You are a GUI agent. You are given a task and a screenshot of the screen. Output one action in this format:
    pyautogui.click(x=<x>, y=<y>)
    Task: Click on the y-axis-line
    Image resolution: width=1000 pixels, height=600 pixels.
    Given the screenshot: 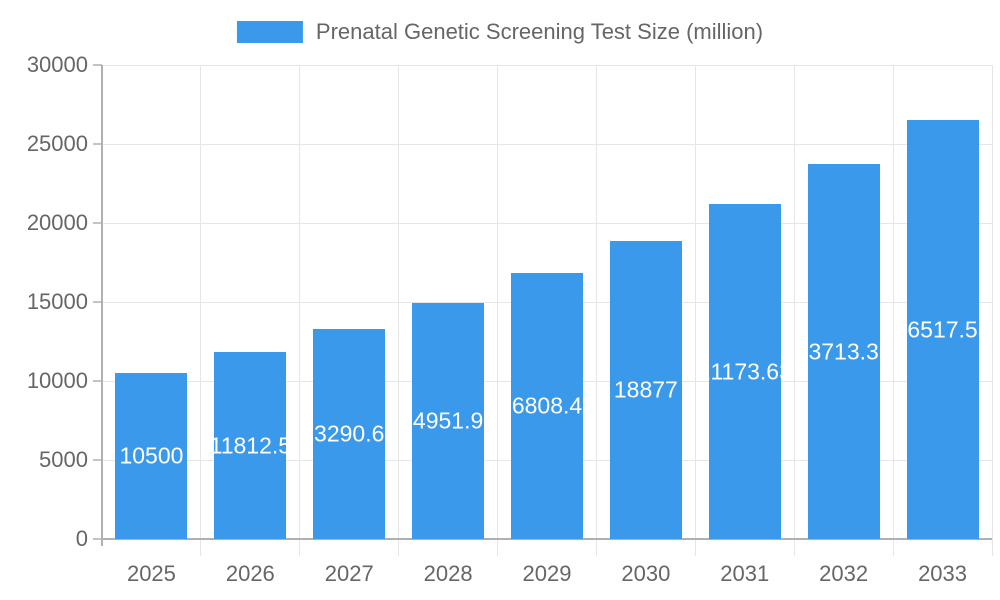 What is the action you would take?
    pyautogui.click(x=102, y=305)
    